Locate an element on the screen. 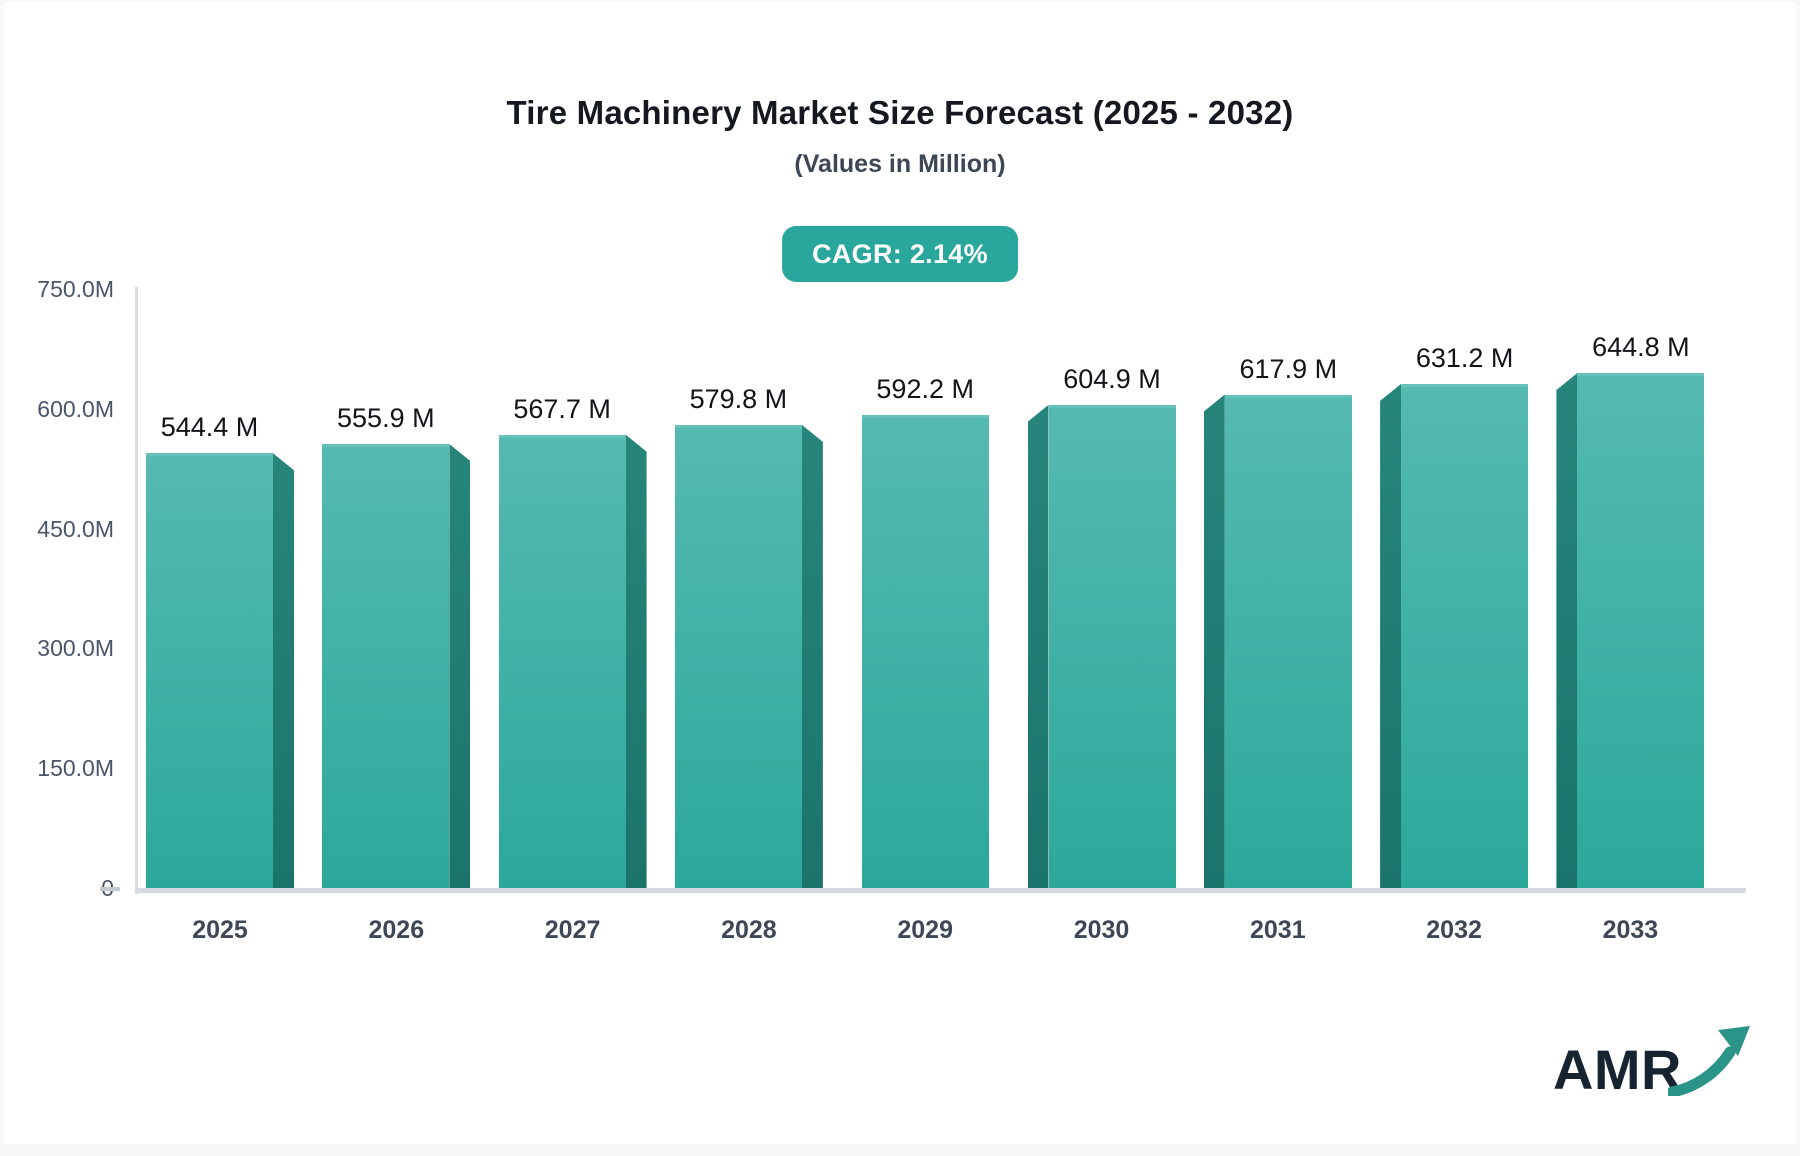  bar-2027: 567.7 M is located at coordinates (572, 641).